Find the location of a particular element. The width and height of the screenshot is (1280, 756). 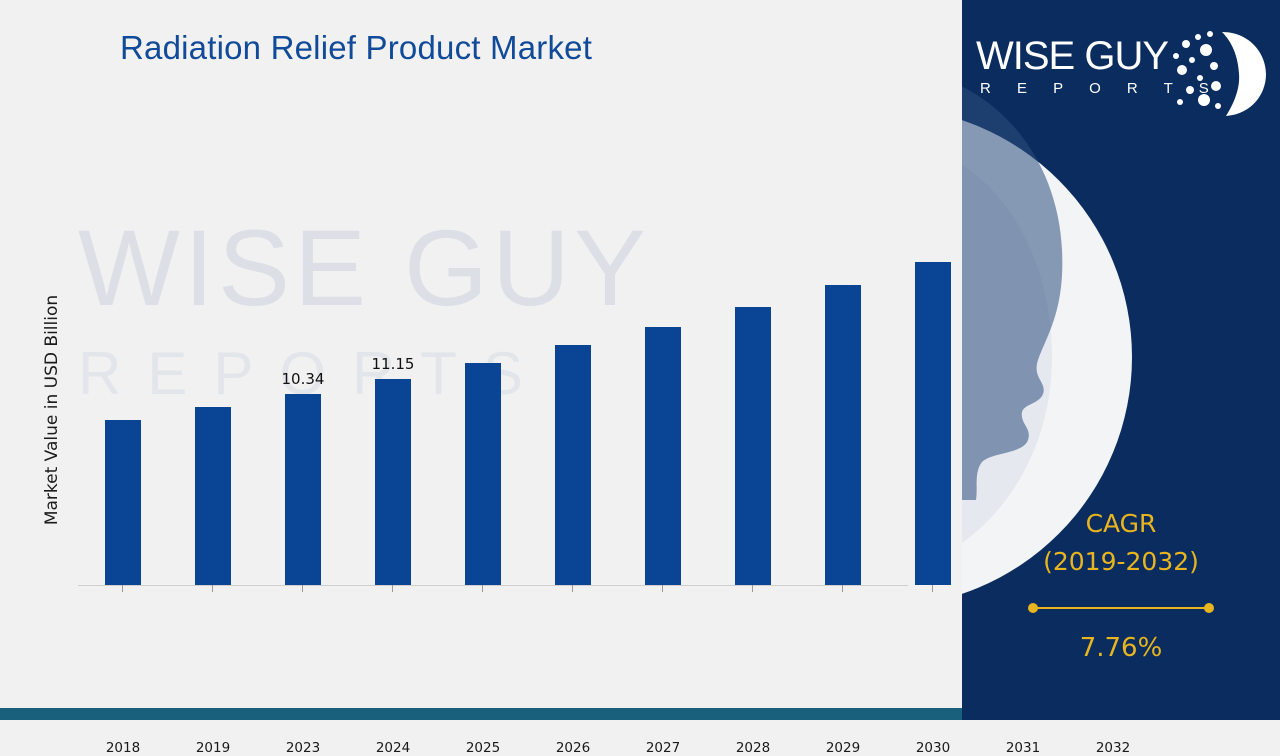

x-axis-label: 2027 is located at coordinates (663, 748).